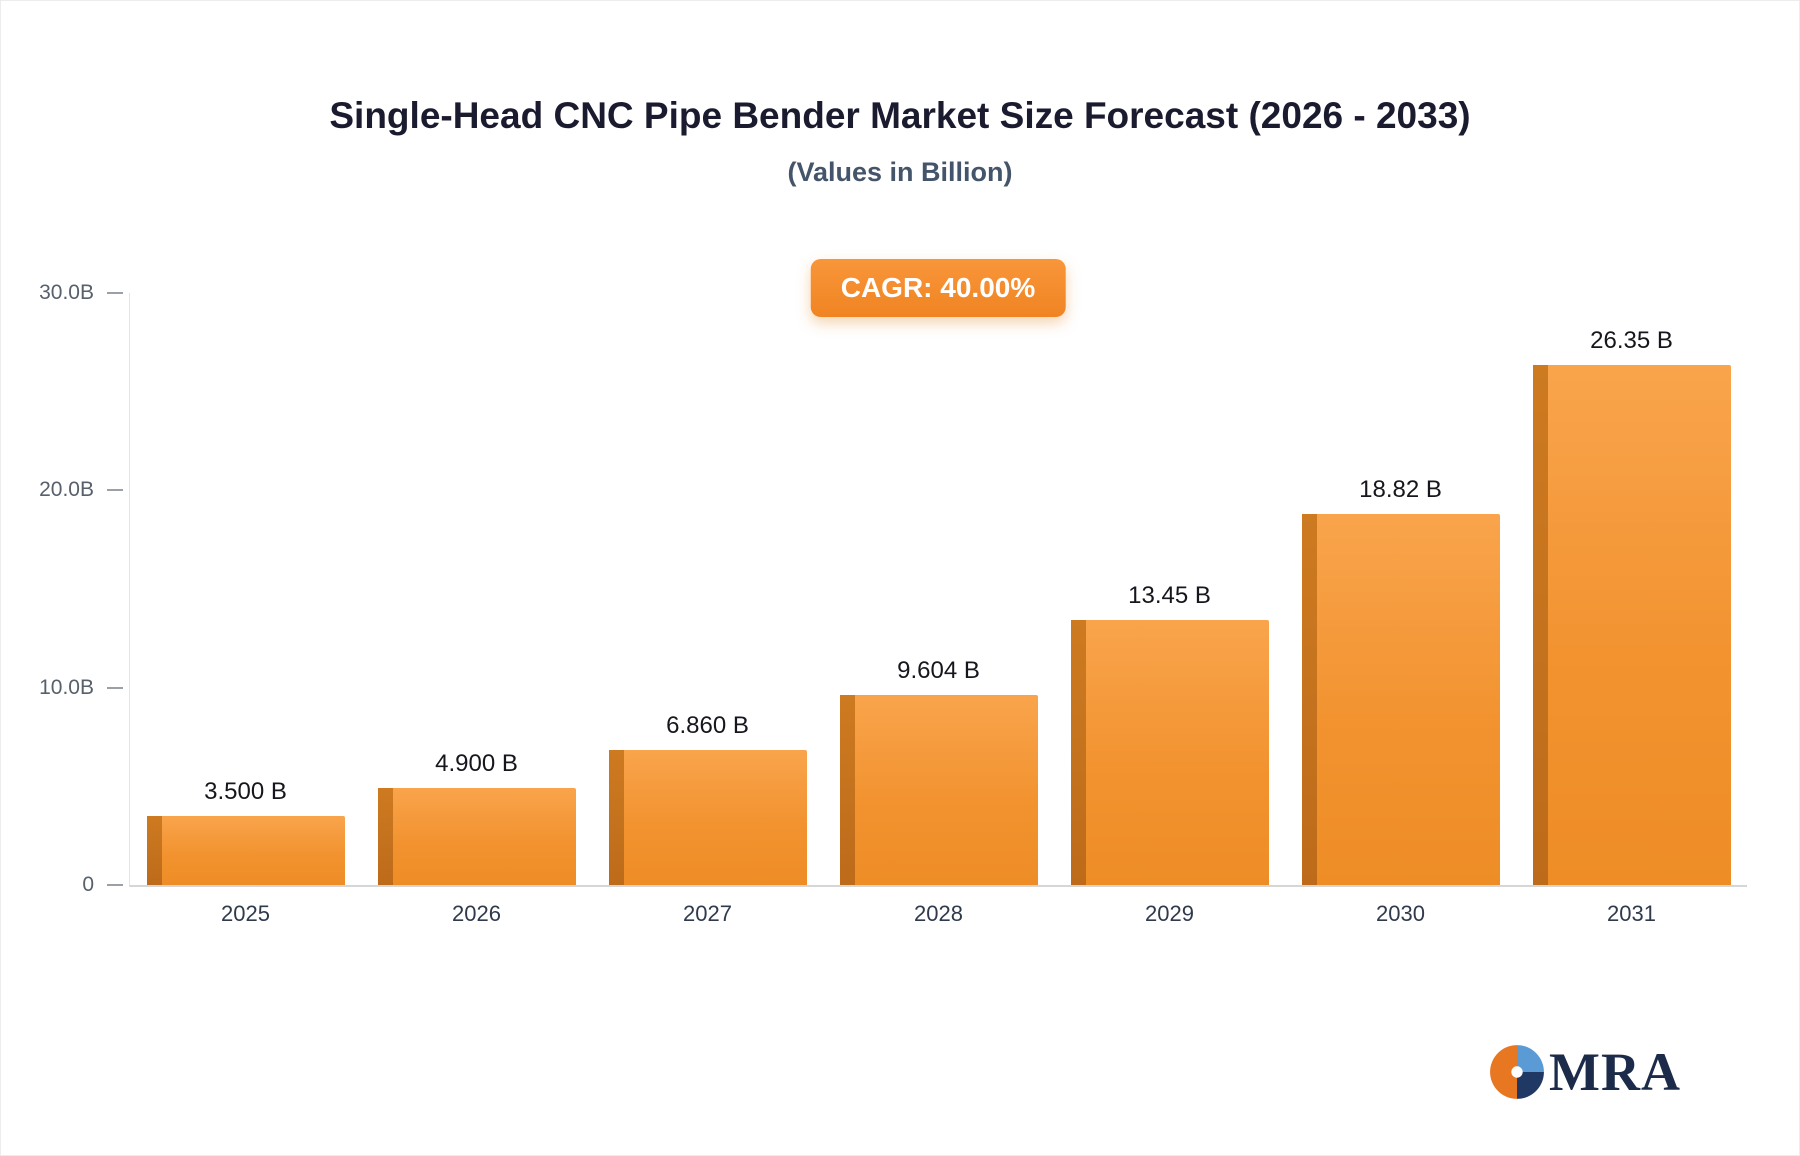 This screenshot has height=1156, width=1800. Describe the element at coordinates (707, 609) in the screenshot. I see `bar-group: 6.860 B 2027` at that location.